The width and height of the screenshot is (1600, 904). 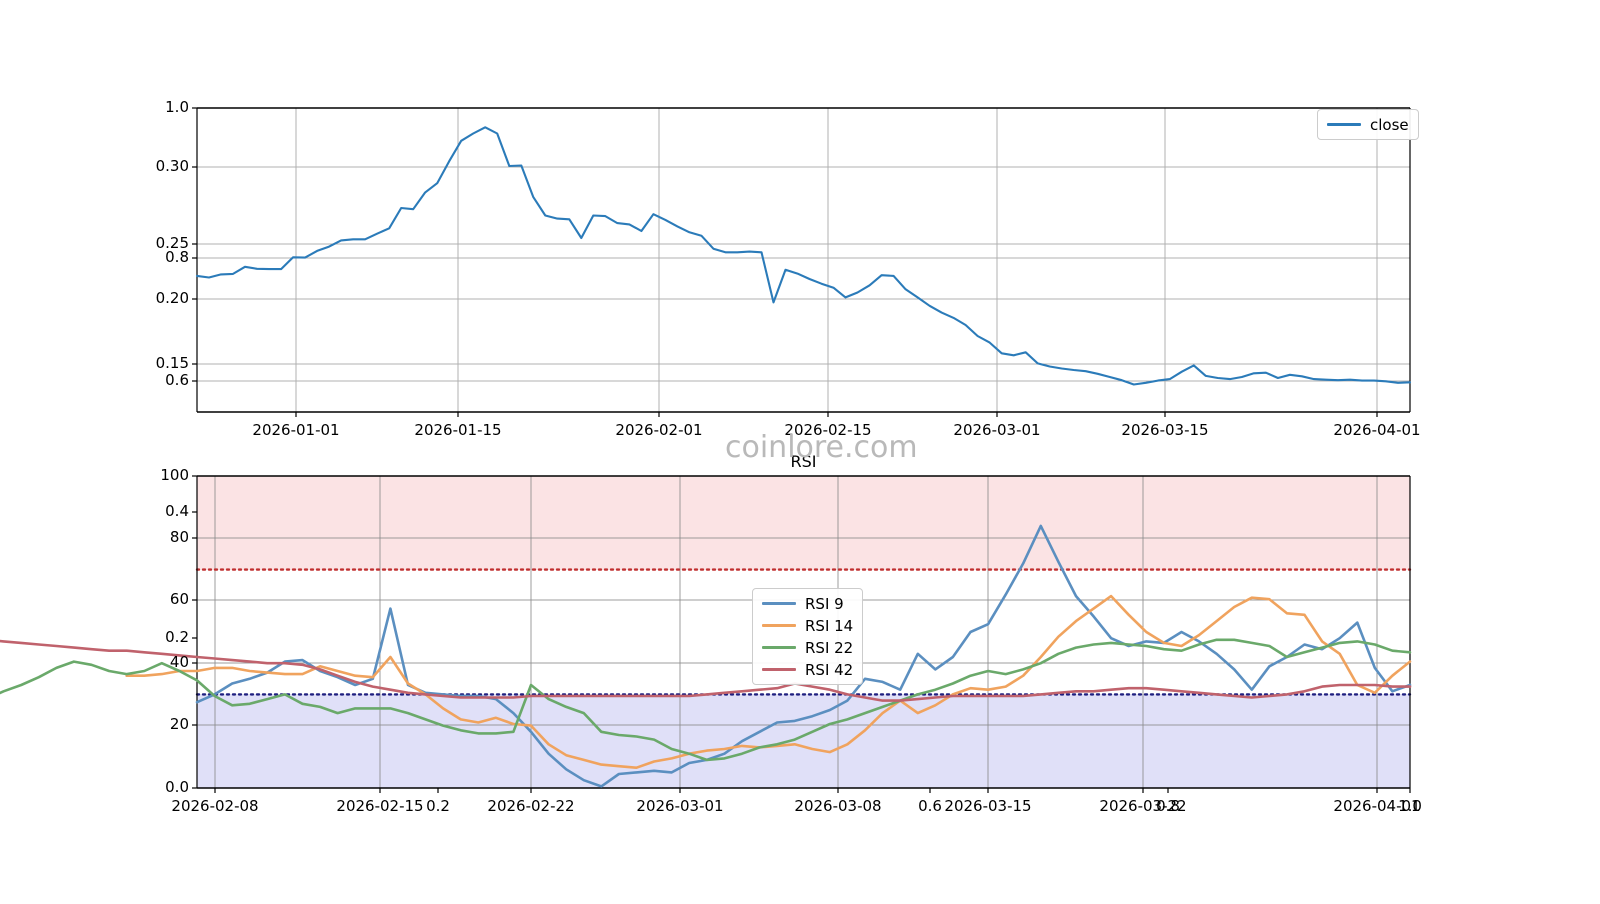 I want to click on legend-label: RSI 14, so click(x=829, y=625).